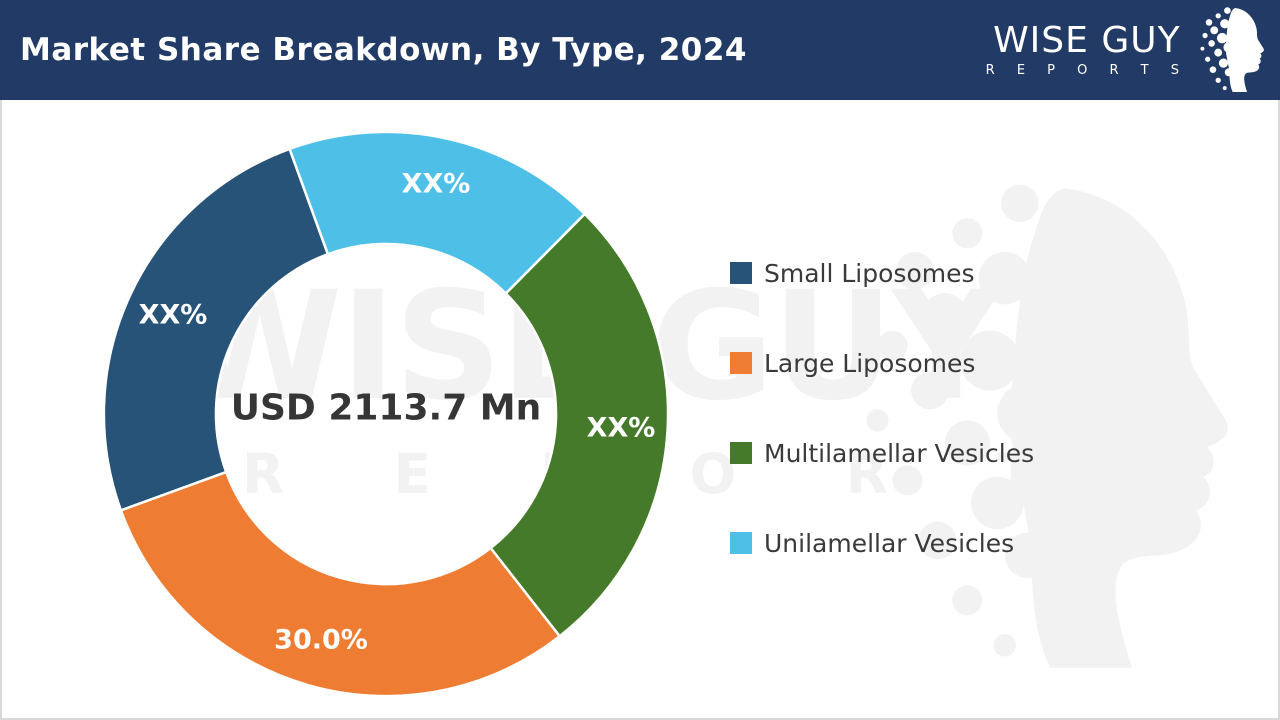 This screenshot has height=720, width=1280. What do you see at coordinates (384, 50) in the screenshot?
I see `page-title: Market Share Breakdown, By Type, 2024` at bounding box center [384, 50].